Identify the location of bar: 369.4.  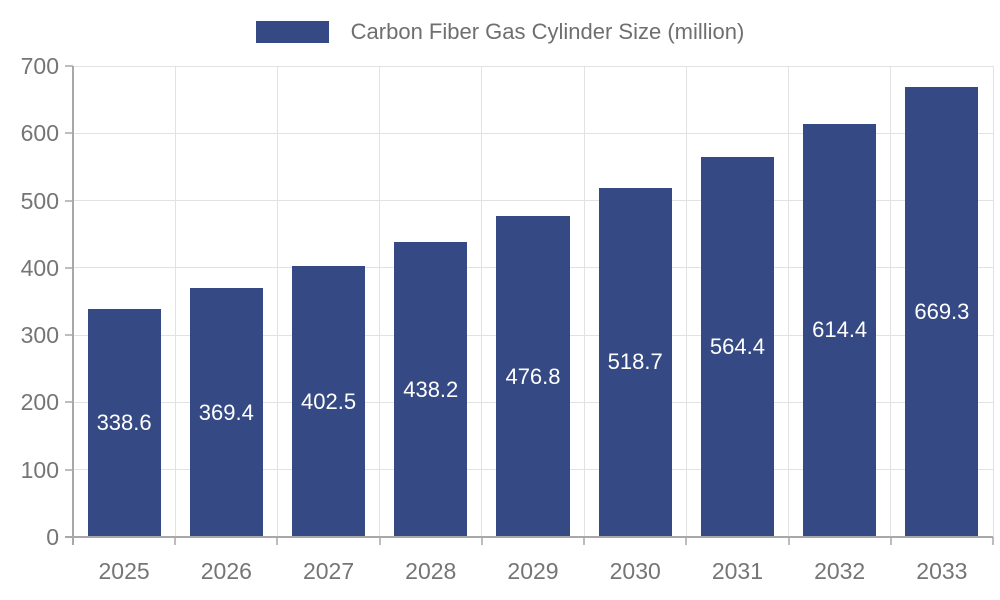
(226, 412).